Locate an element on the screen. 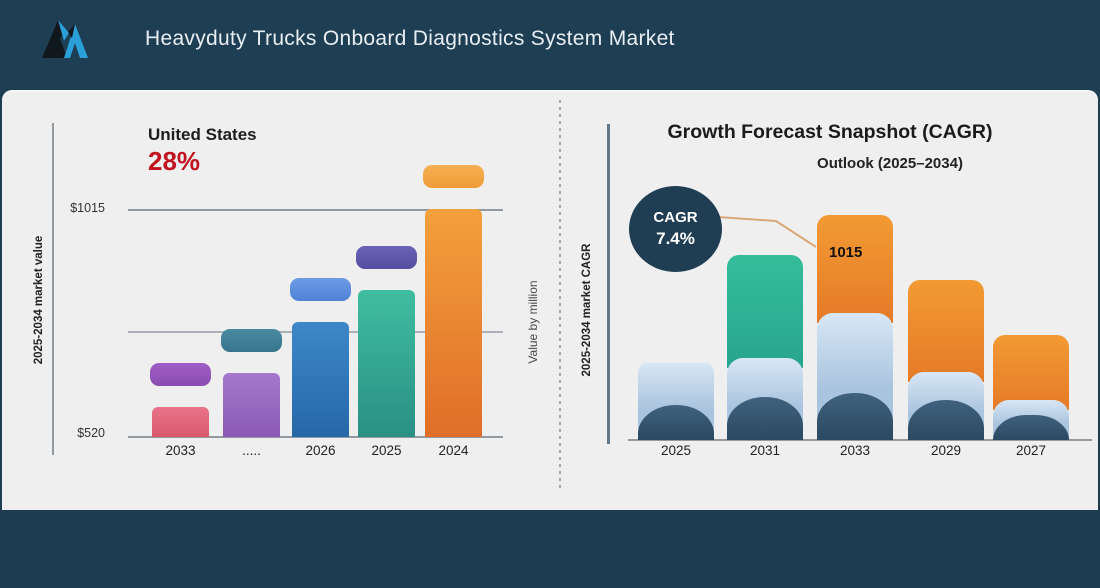 The width and height of the screenshot is (1100, 588). x-label-2026: 2026 is located at coordinates (320, 450).